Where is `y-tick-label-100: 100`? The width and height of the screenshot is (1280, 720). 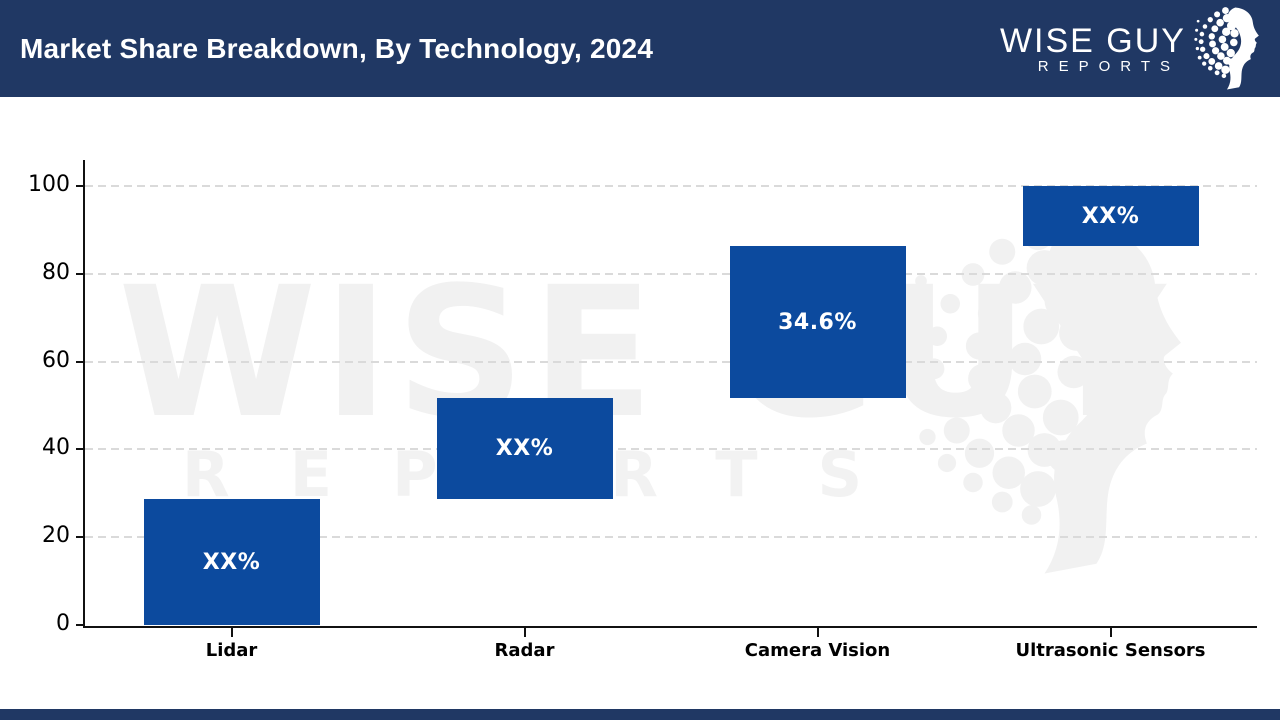
y-tick-label-100: 100 is located at coordinates (49, 184).